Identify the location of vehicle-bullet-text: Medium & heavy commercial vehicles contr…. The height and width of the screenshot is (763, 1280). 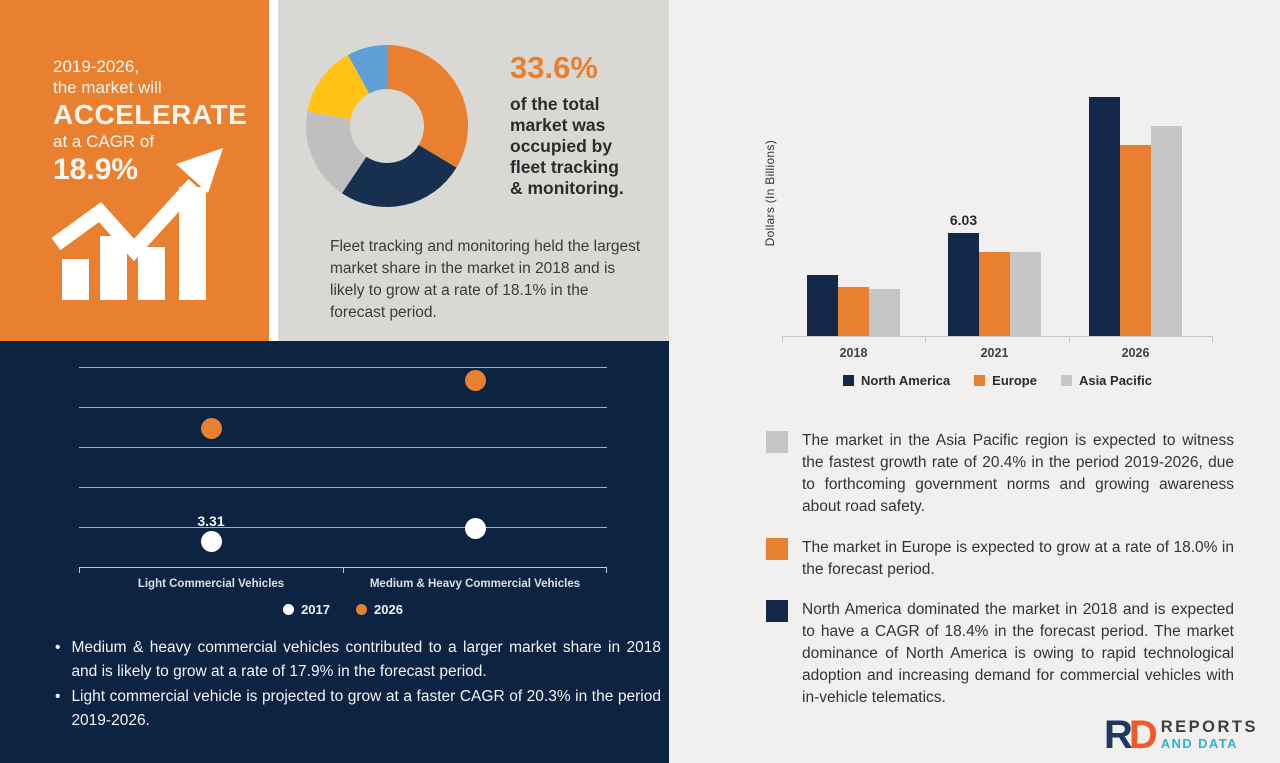
(366, 660).